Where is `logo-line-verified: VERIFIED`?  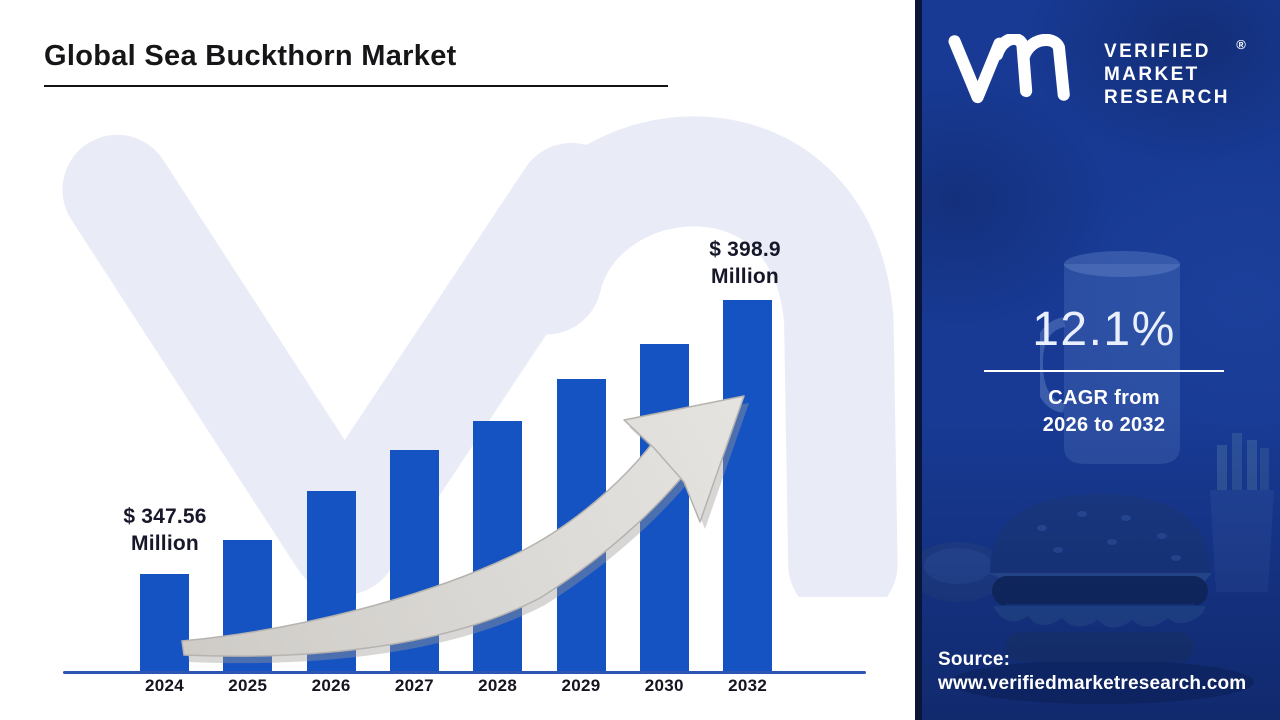
logo-line-verified: VERIFIED is located at coordinates (1157, 51).